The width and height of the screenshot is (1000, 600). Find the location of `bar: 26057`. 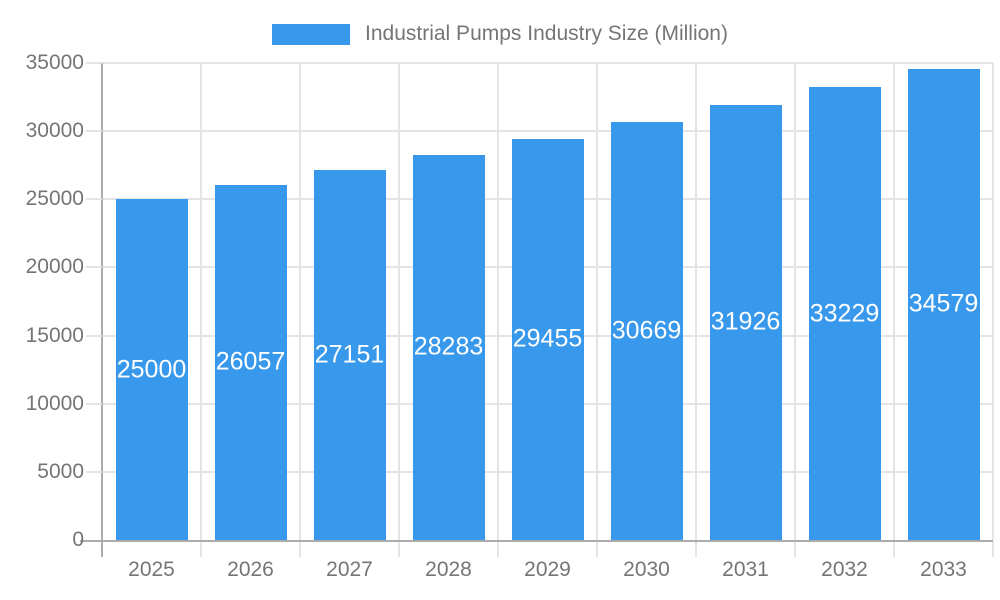

bar: 26057 is located at coordinates (250, 362).